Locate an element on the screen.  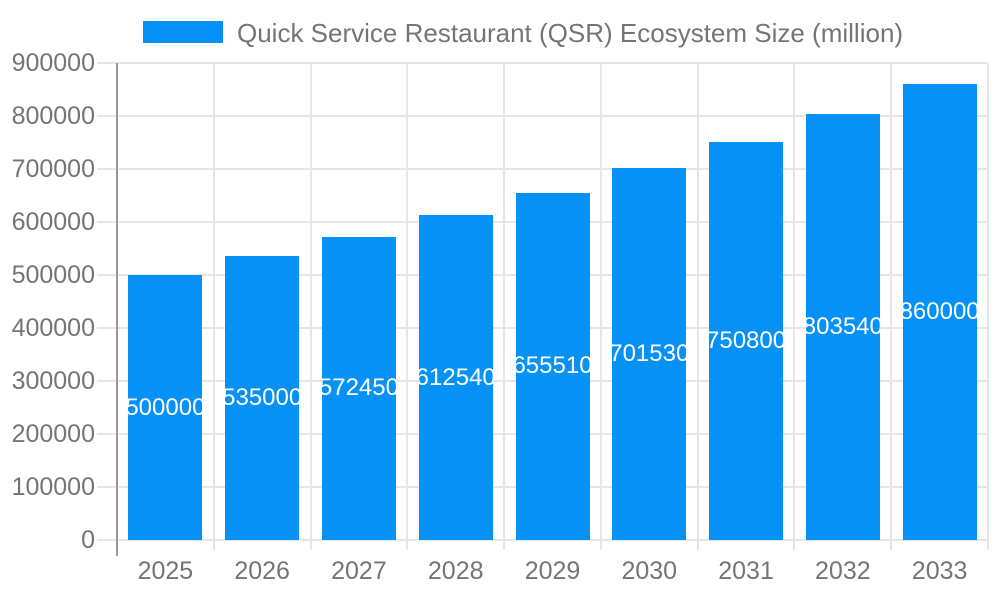
bar-value-label: 572450 is located at coordinates (358, 388).